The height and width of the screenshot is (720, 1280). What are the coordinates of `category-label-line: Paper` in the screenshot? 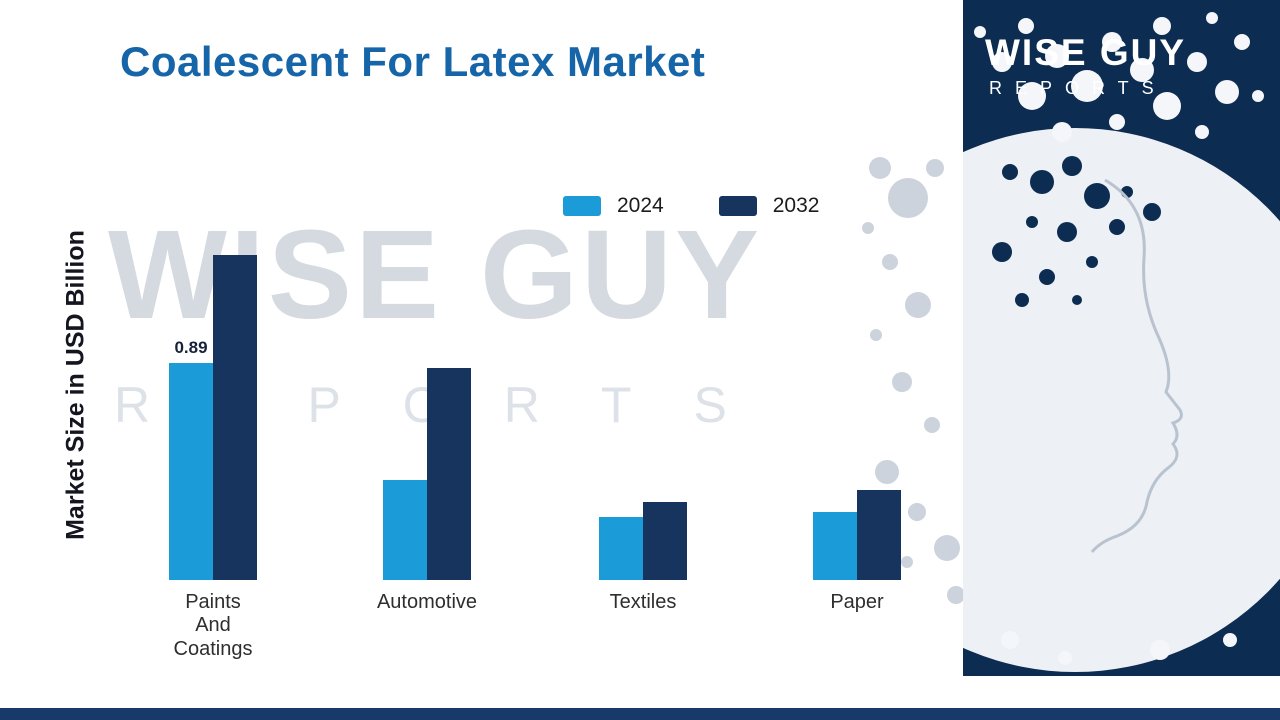 It's located at (857, 602).